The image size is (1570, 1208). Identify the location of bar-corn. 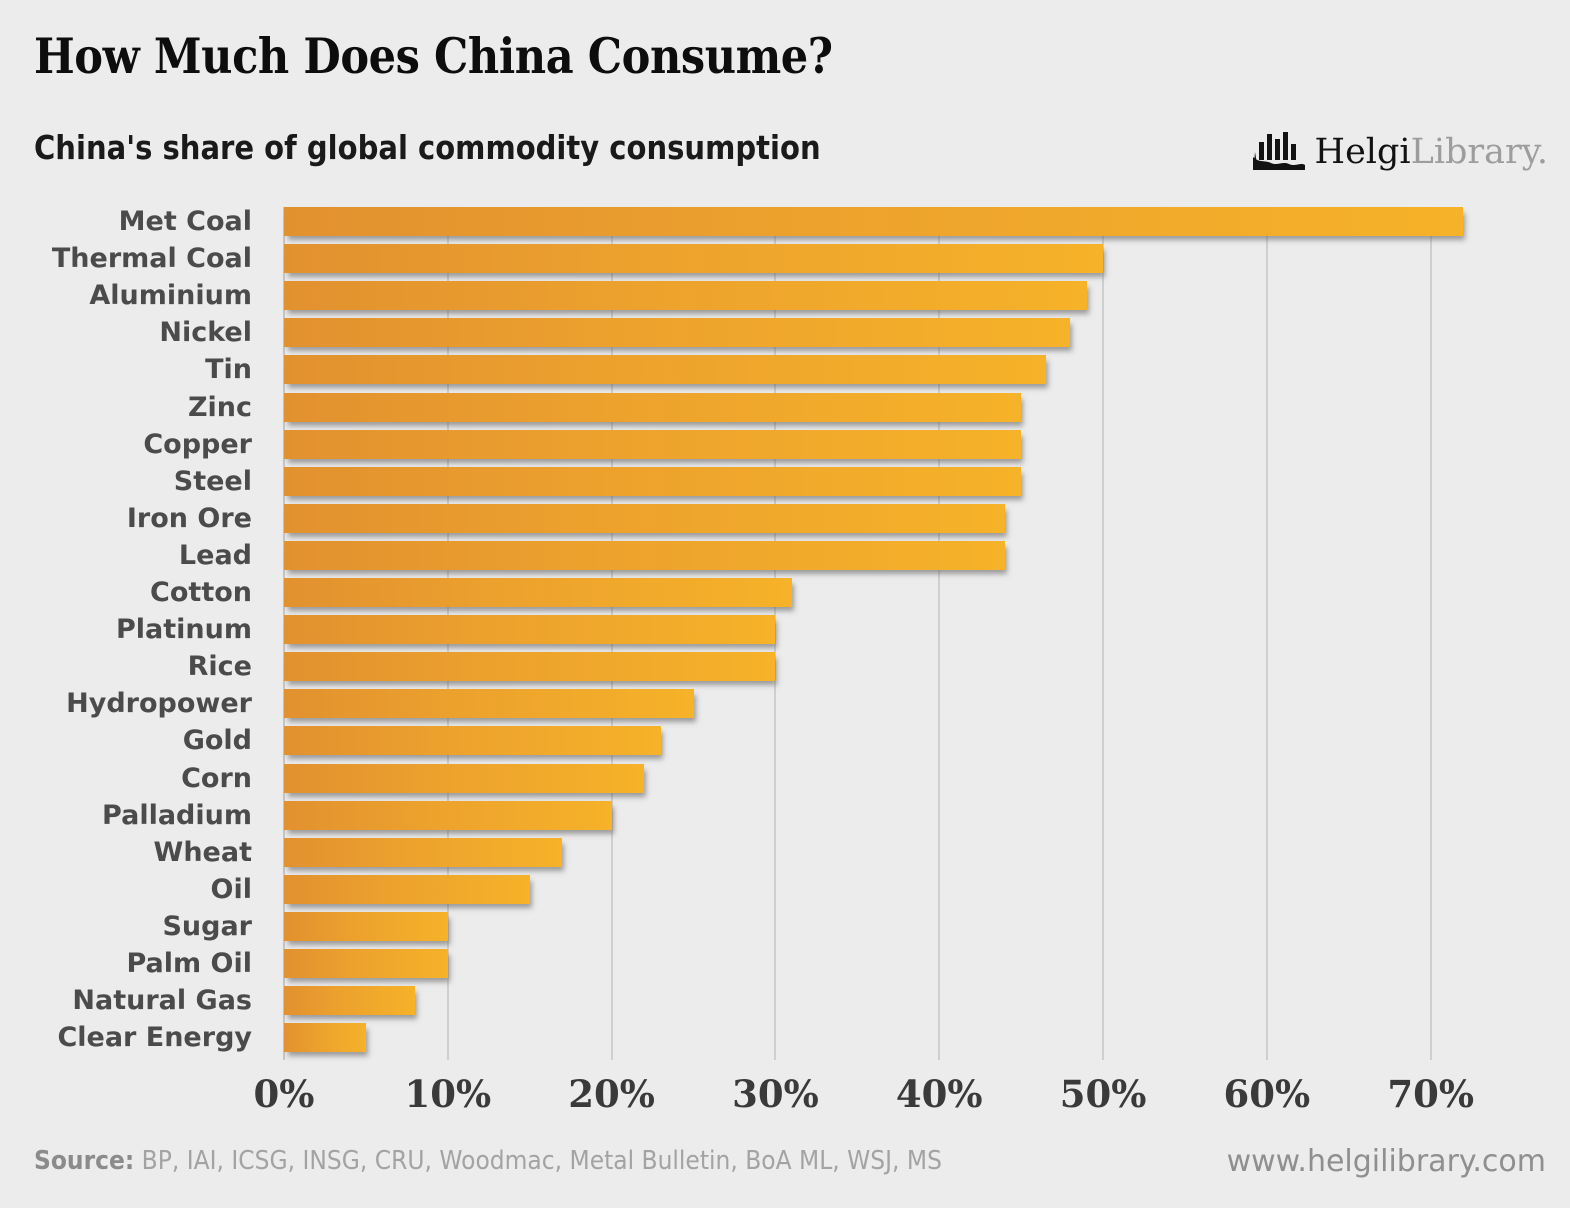
(464, 778).